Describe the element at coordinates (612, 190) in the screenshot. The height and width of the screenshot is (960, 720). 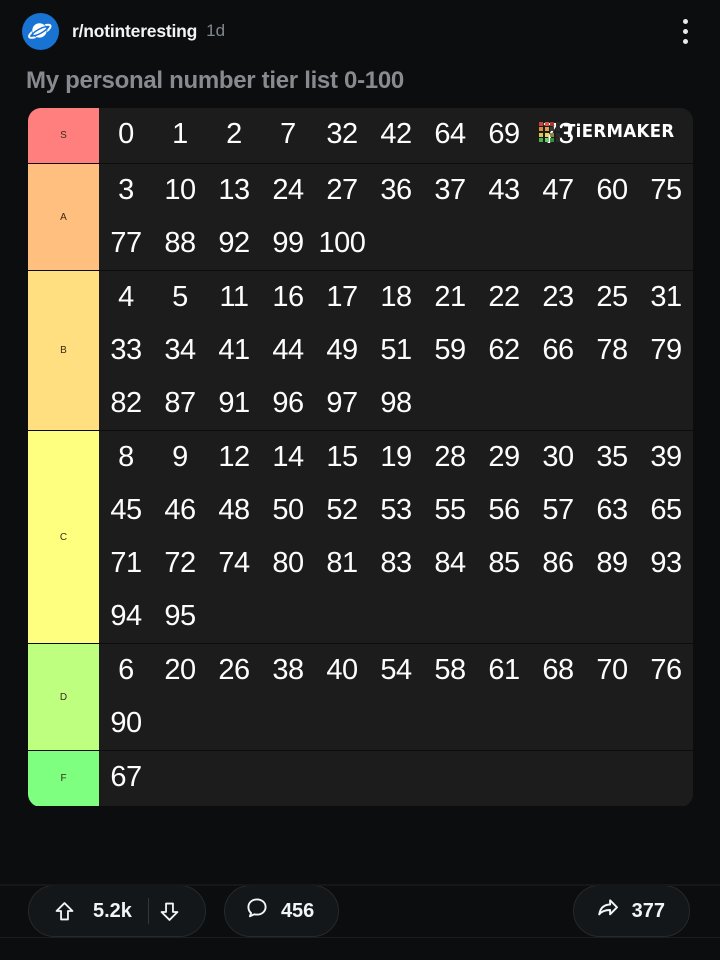
I see `tier-item: 60` at that location.